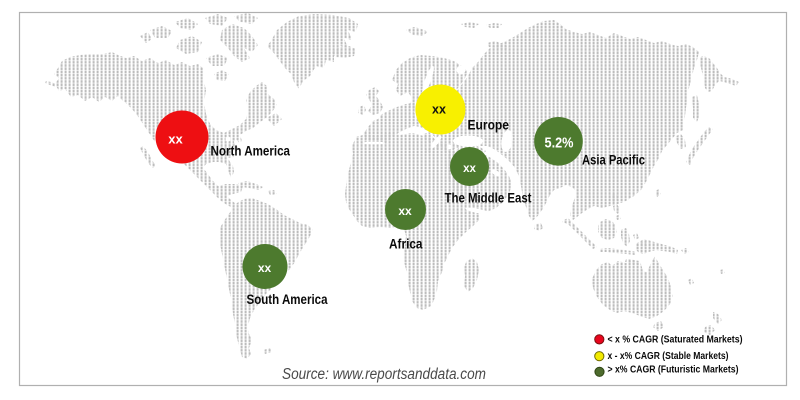 This screenshot has width=800, height=400. Describe the element at coordinates (406, 244) in the screenshot. I see `svg-text: Africa` at that location.